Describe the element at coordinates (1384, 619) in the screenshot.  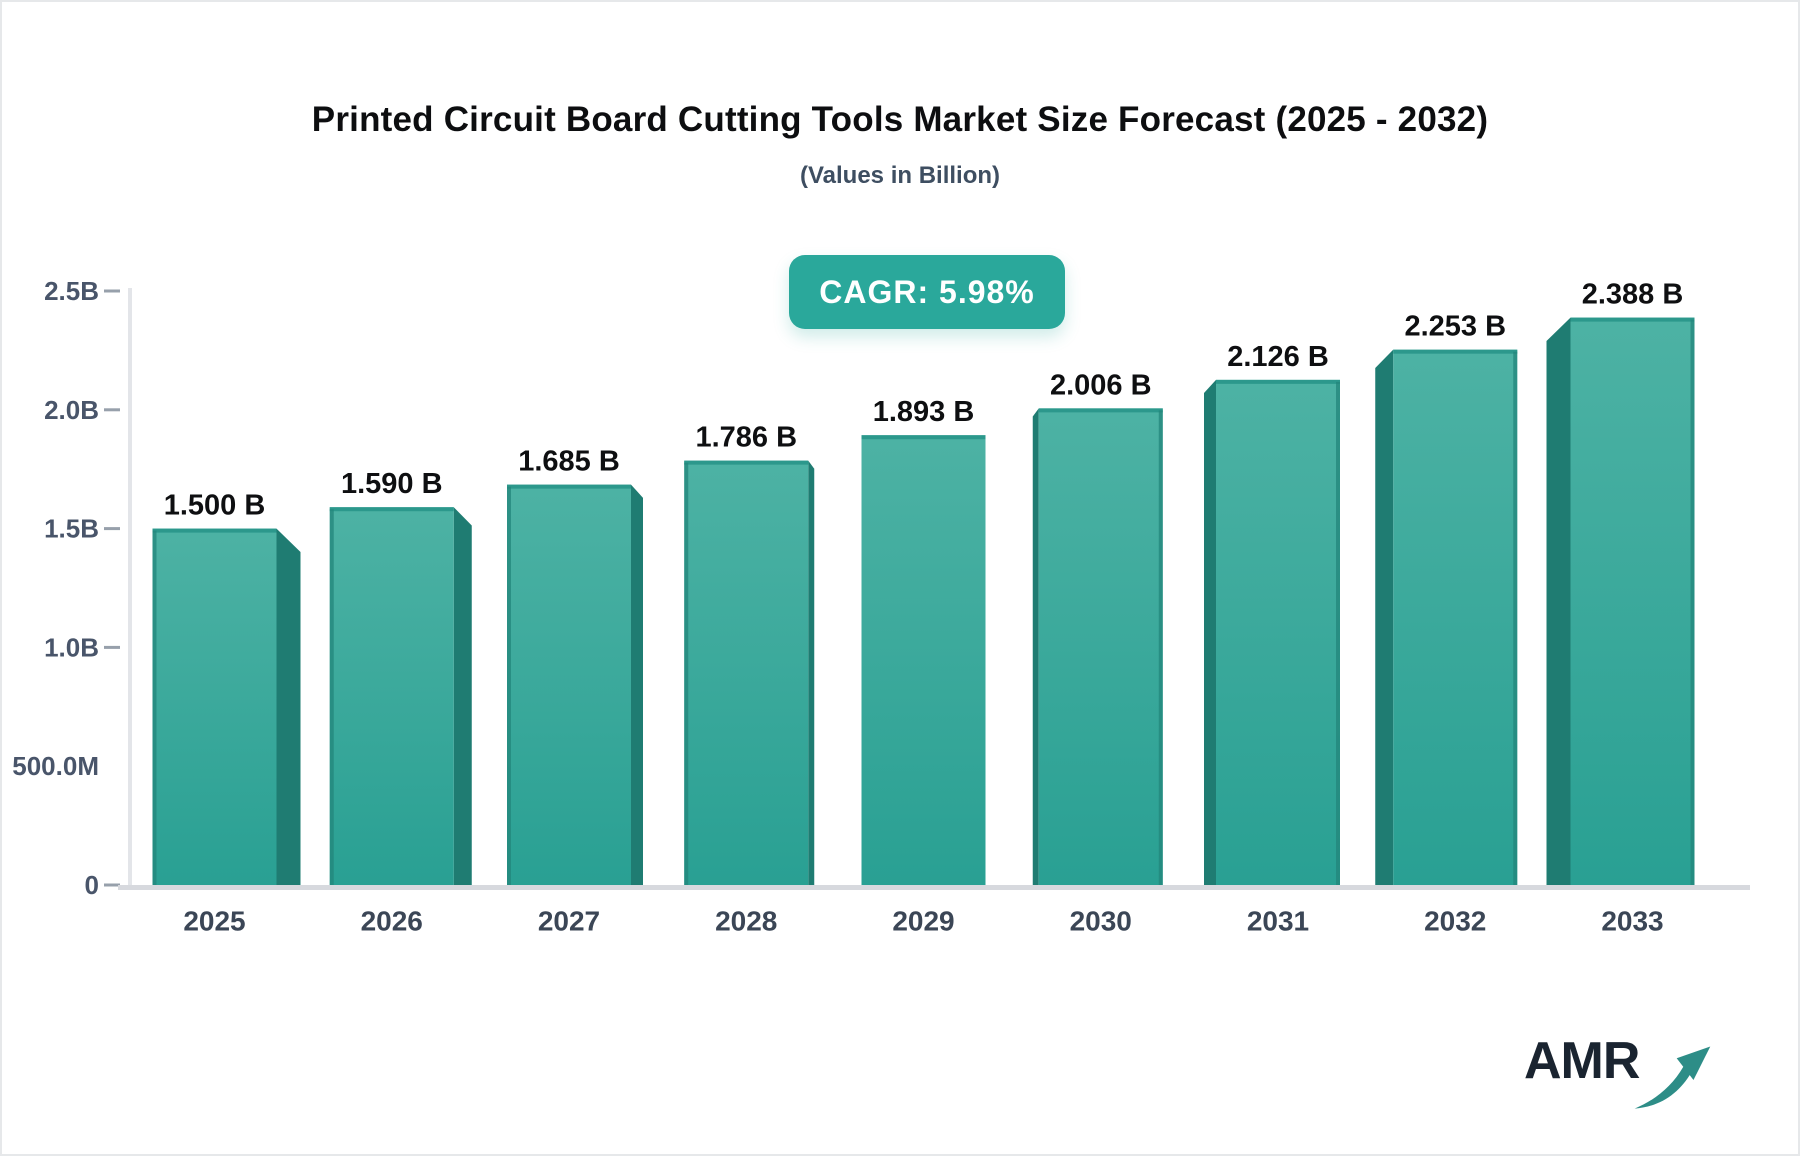
I see `bar-side-face-2032` at that location.